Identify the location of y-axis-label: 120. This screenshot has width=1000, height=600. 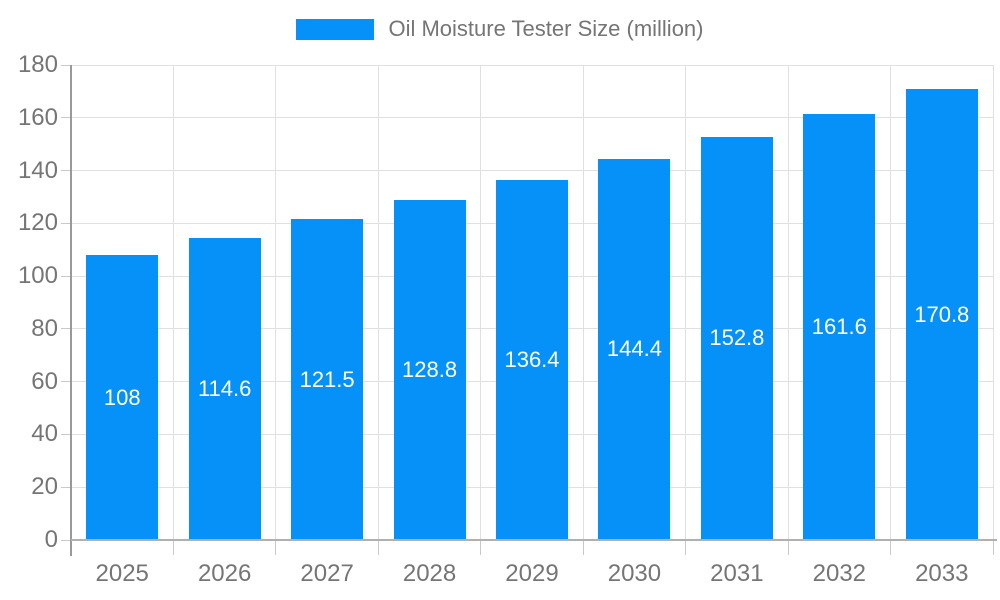
(37, 223).